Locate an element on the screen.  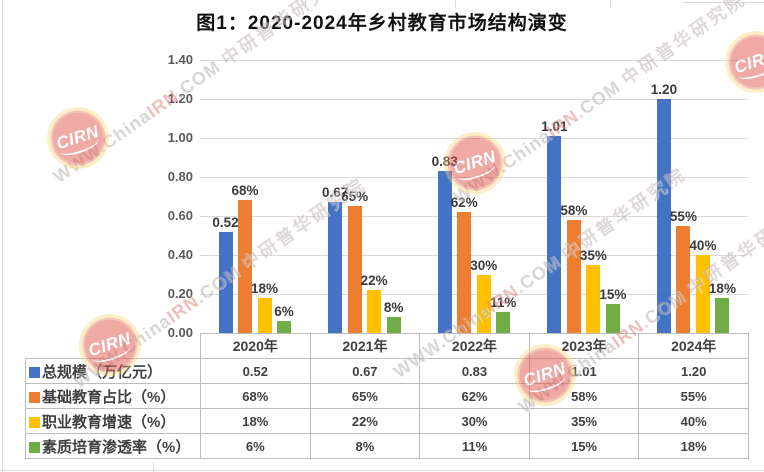
bar-2024年-s0 is located at coordinates (663, 216).